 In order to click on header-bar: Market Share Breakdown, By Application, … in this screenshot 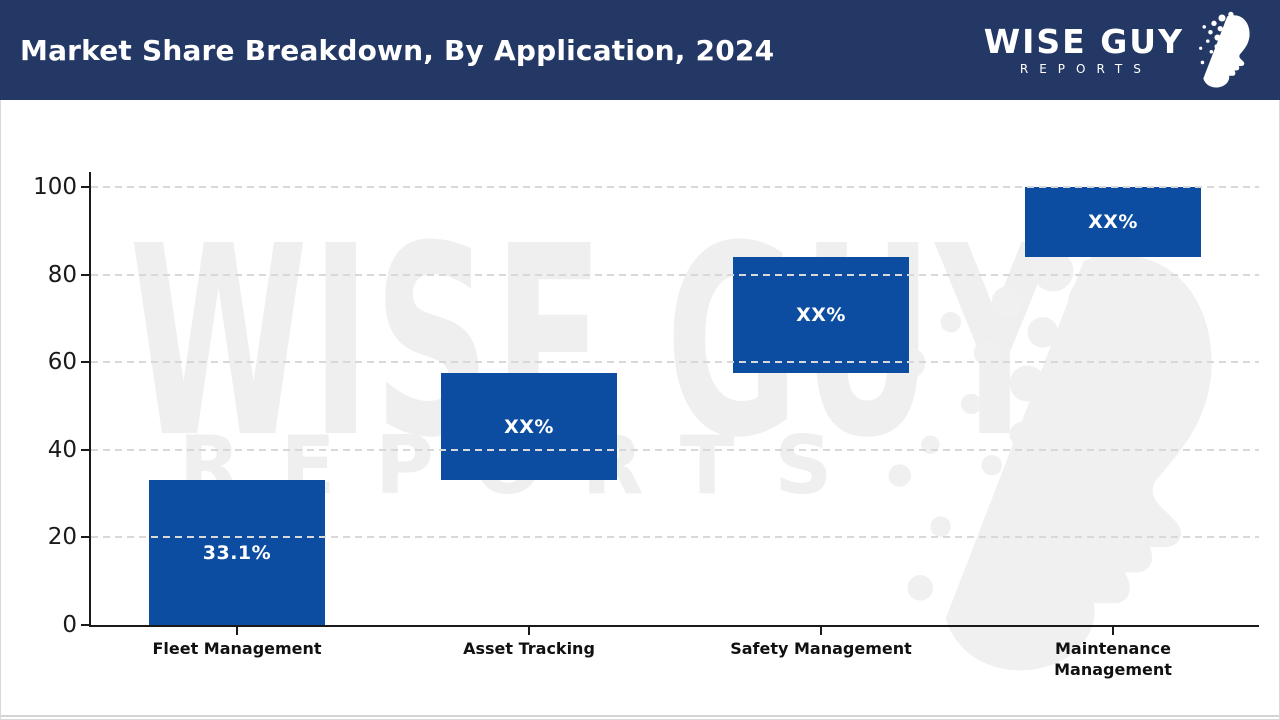, I will do `click(640, 50)`.